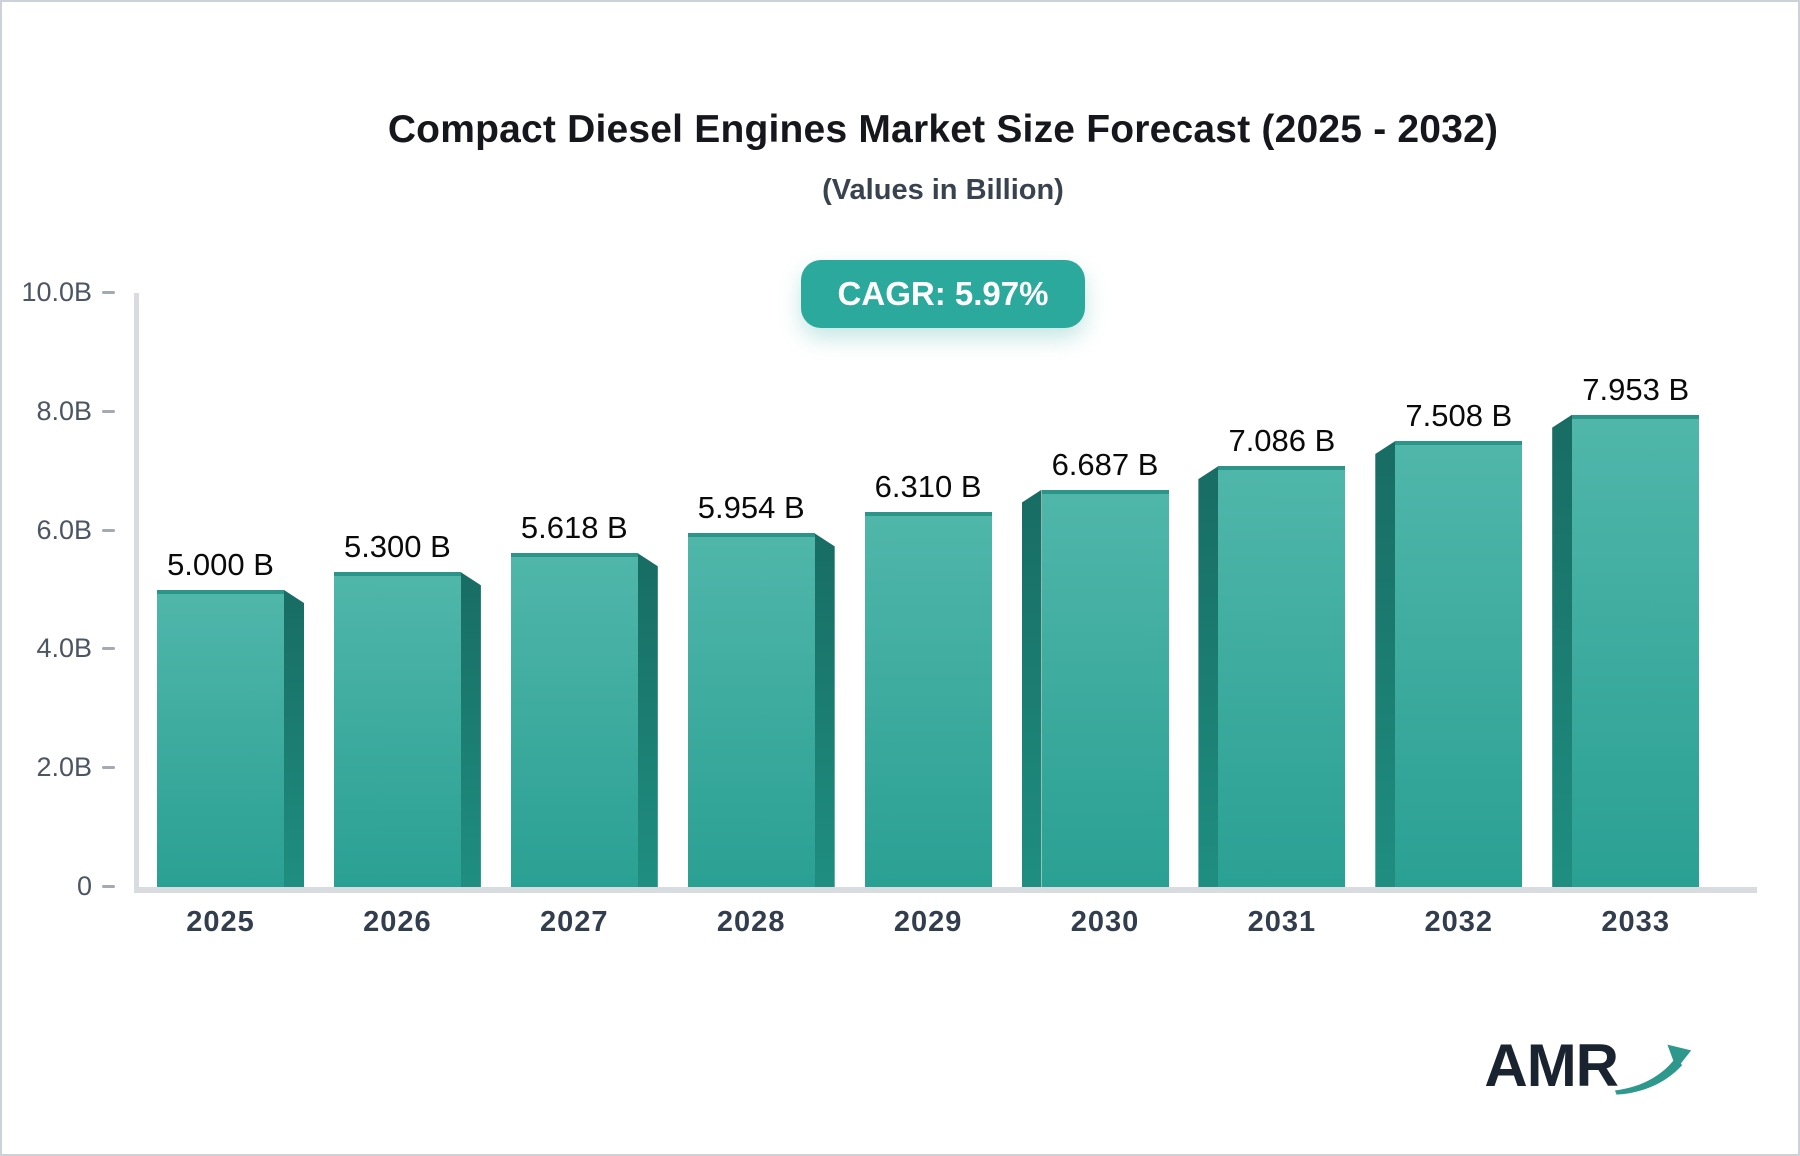 The height and width of the screenshot is (1156, 1800). I want to click on amr-logo-text: AMR, so click(1551, 1065).